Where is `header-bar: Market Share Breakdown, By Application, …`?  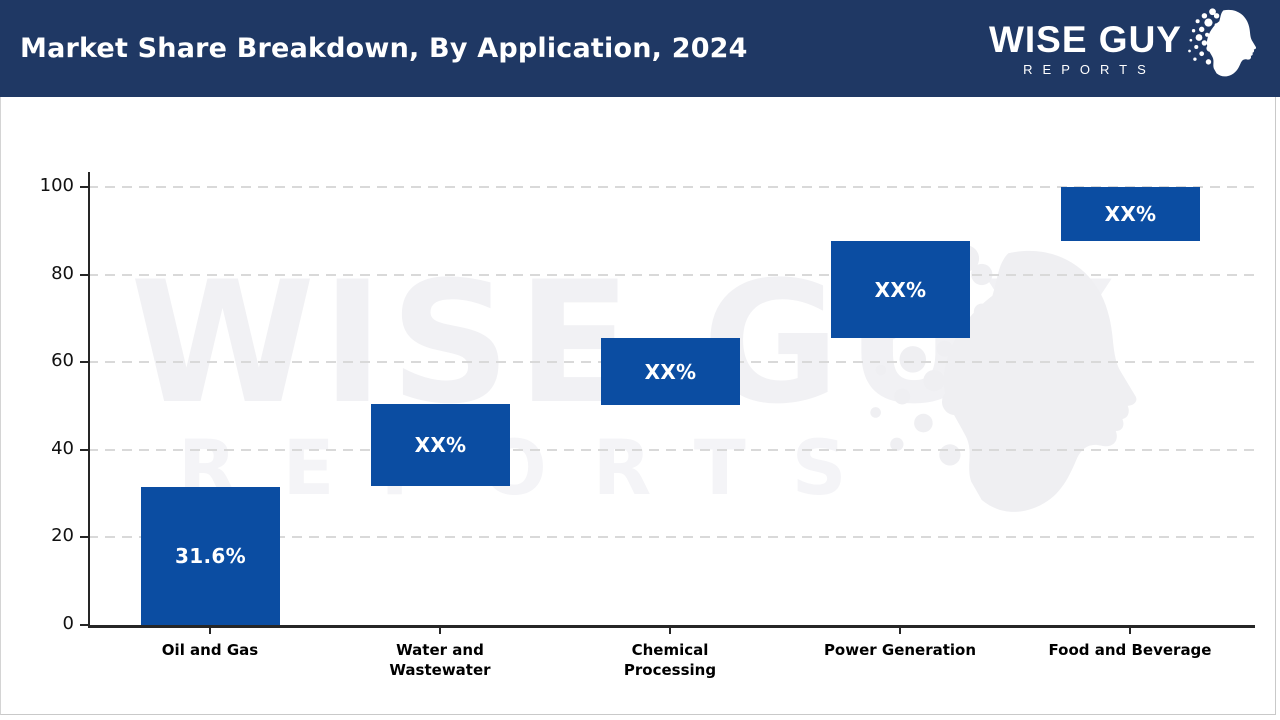
header-bar: Market Share Breakdown, By Application, … is located at coordinates (640, 48).